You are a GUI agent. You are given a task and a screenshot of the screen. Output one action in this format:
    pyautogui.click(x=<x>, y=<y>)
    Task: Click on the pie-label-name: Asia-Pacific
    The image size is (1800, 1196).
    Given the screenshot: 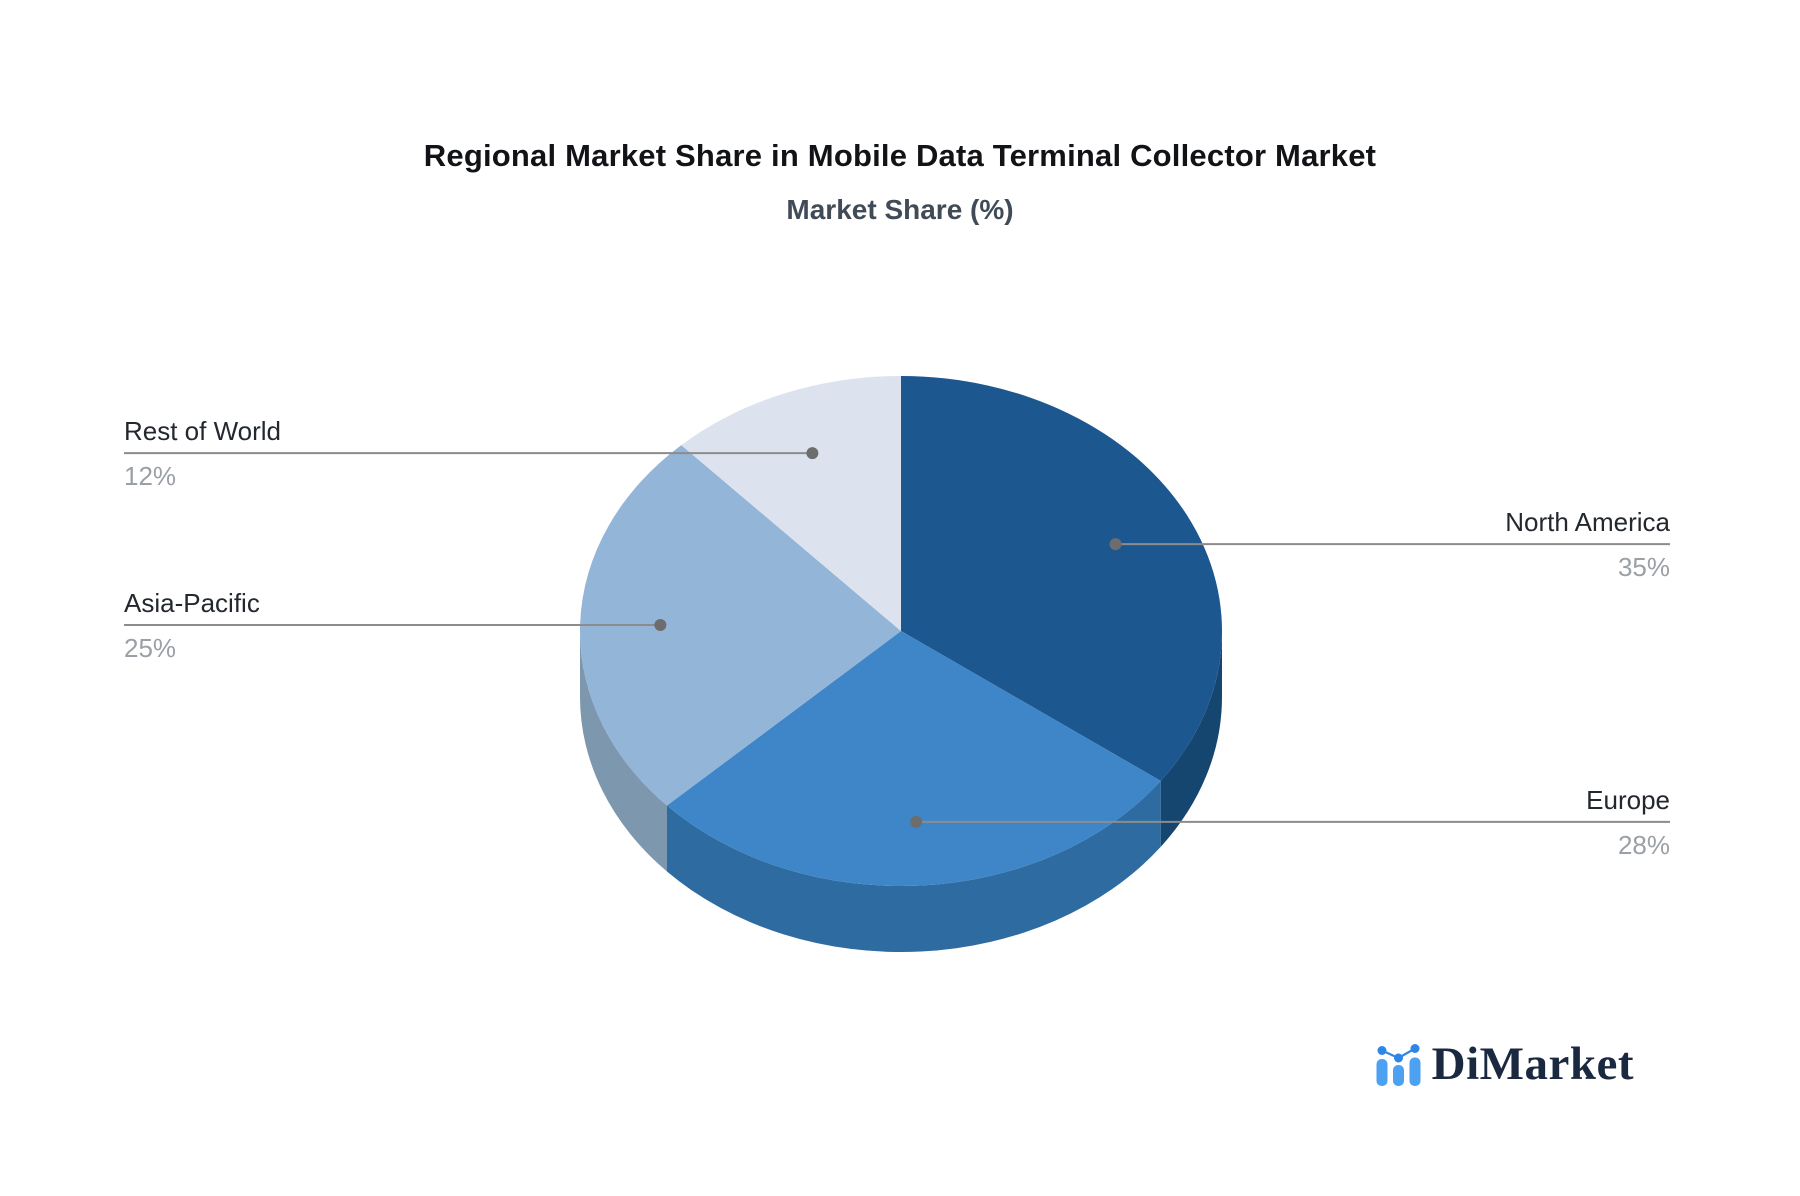 What is the action you would take?
    pyautogui.click(x=192, y=602)
    